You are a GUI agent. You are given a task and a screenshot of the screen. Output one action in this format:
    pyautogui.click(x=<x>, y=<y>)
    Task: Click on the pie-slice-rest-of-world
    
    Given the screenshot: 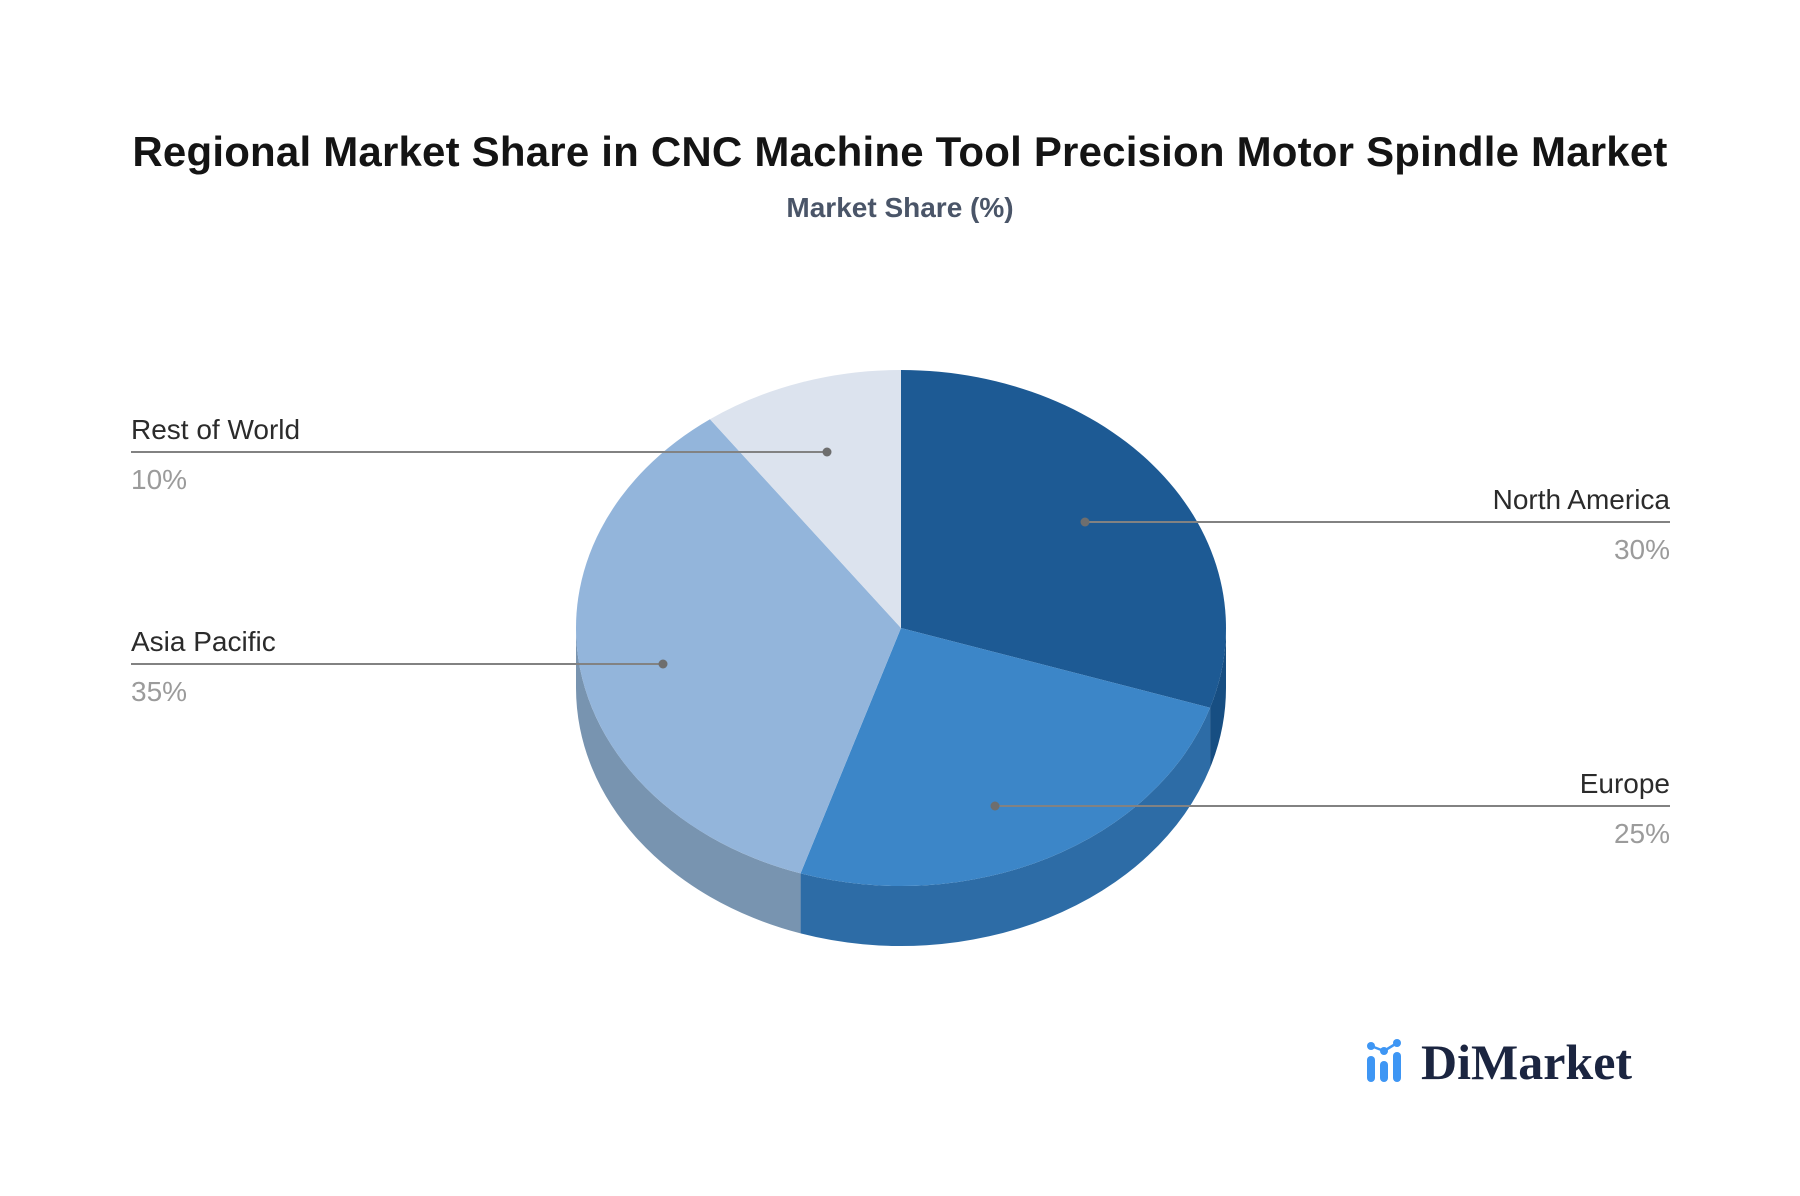 What is the action you would take?
    pyautogui.click(x=805, y=498)
    